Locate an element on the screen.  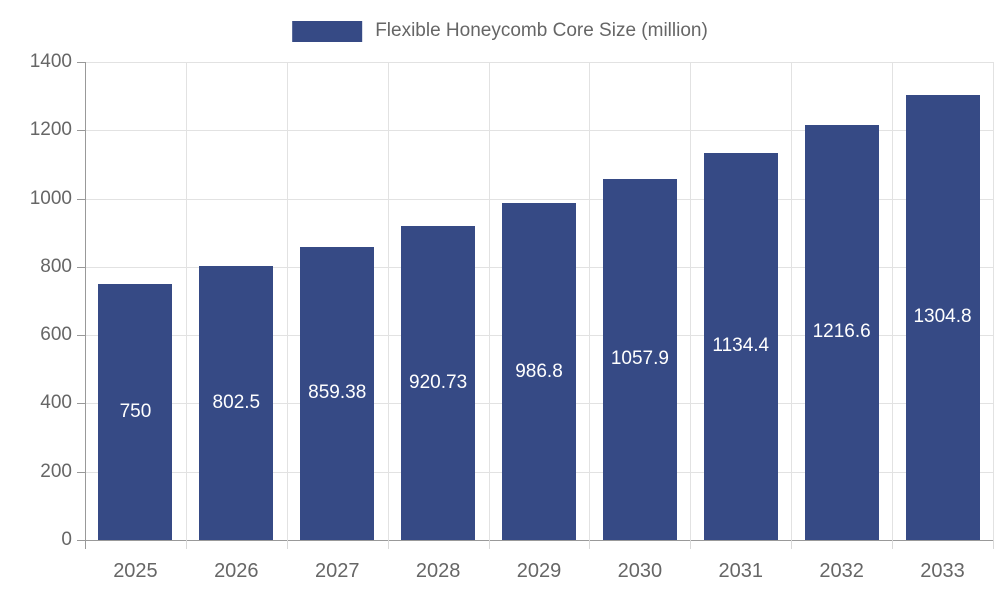
bar-value-label: 1304.8 is located at coordinates (942, 317).